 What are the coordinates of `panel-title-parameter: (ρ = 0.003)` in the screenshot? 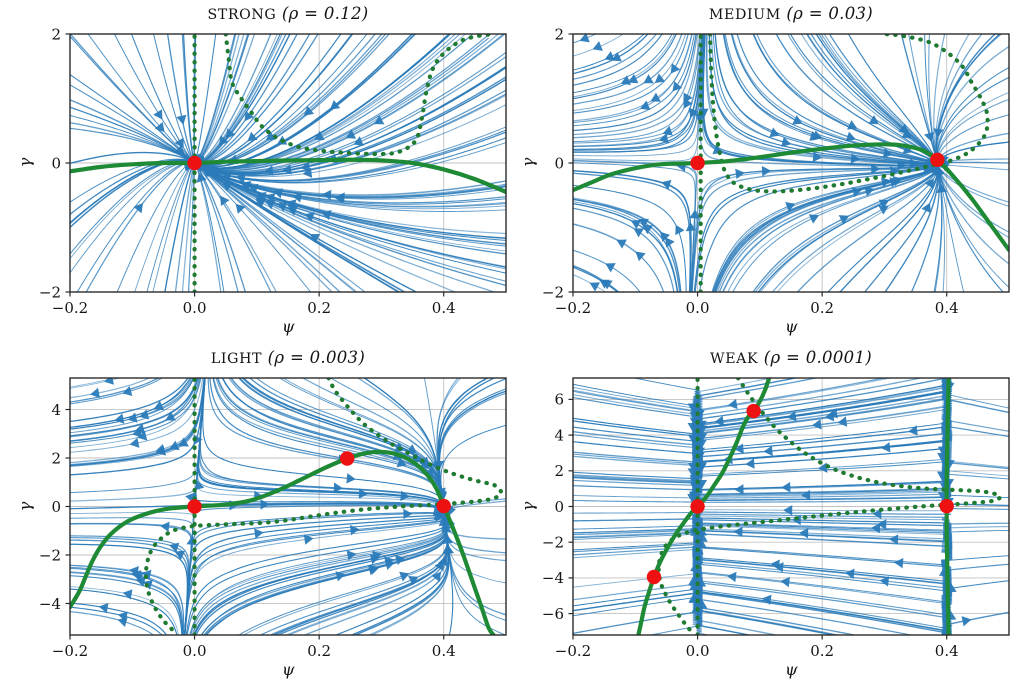 It's located at (316, 357).